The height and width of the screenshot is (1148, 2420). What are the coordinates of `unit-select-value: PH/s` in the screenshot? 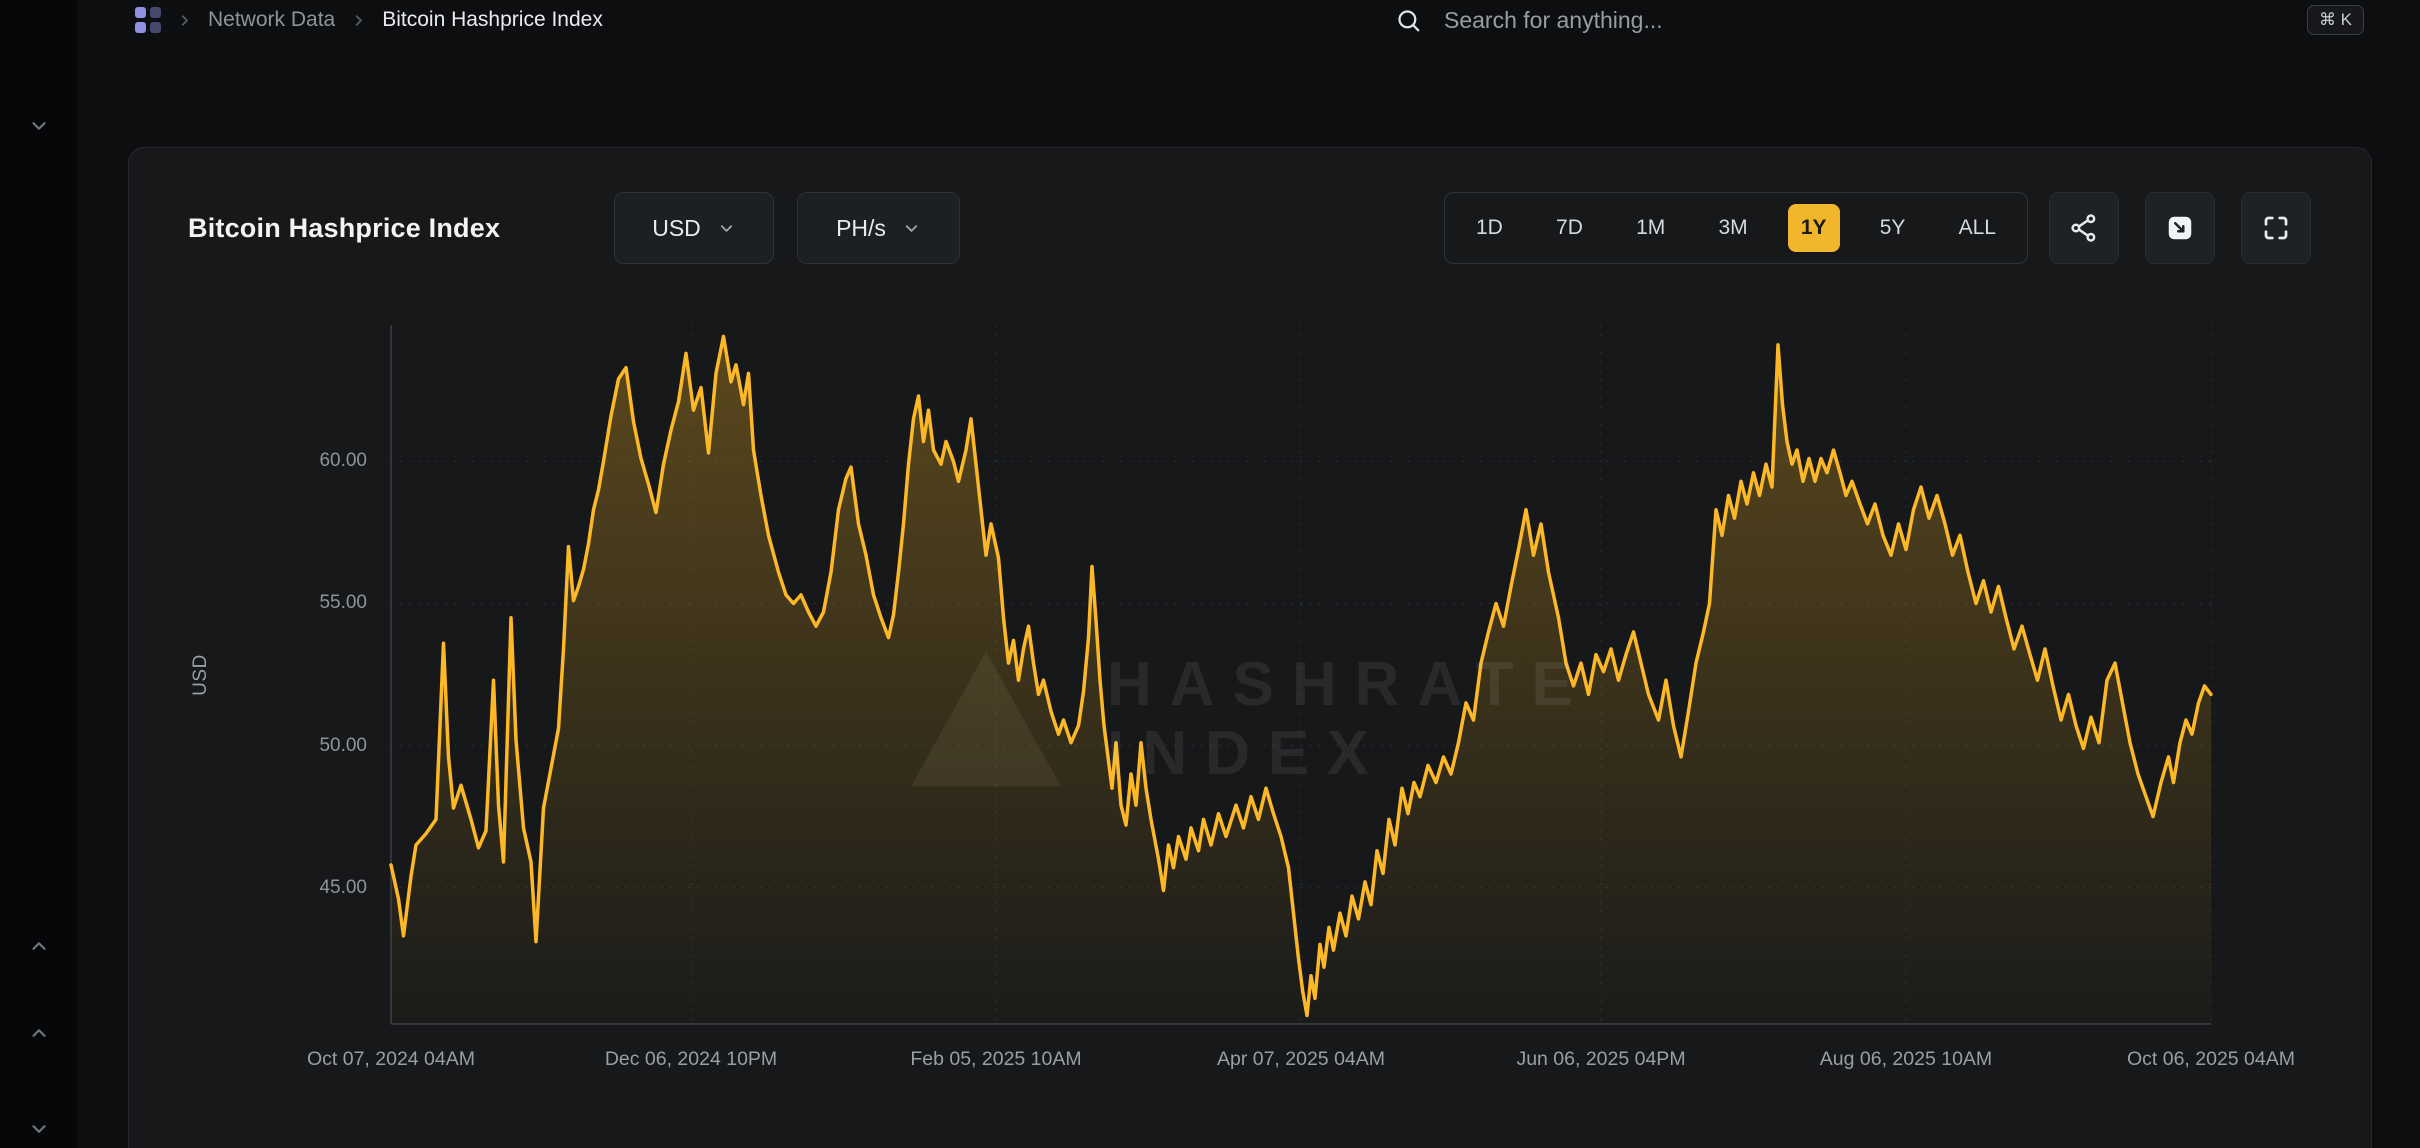 It's located at (861, 227).